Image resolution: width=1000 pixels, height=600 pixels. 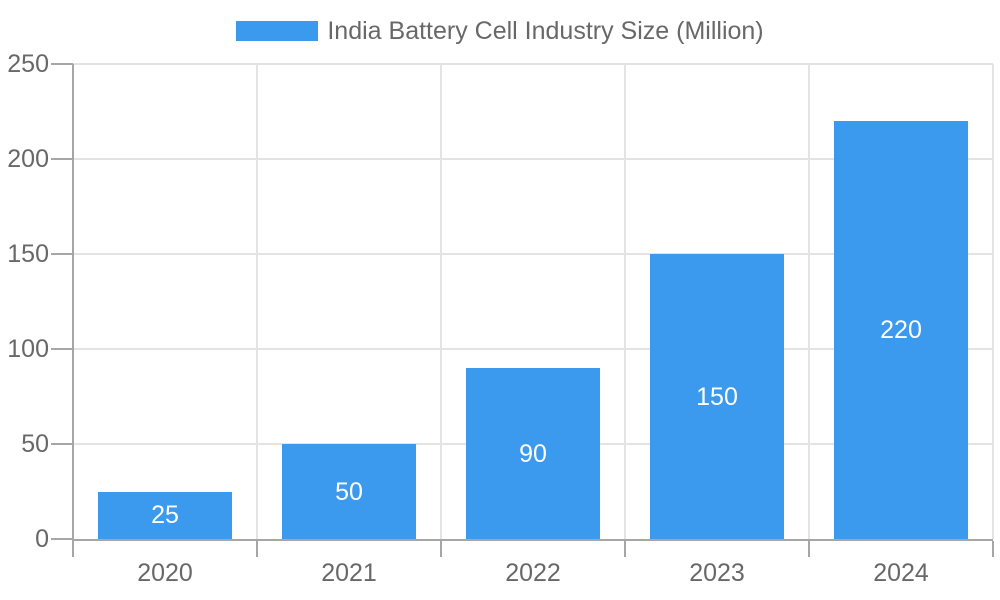 I want to click on bar-value-label: 50, so click(x=349, y=491).